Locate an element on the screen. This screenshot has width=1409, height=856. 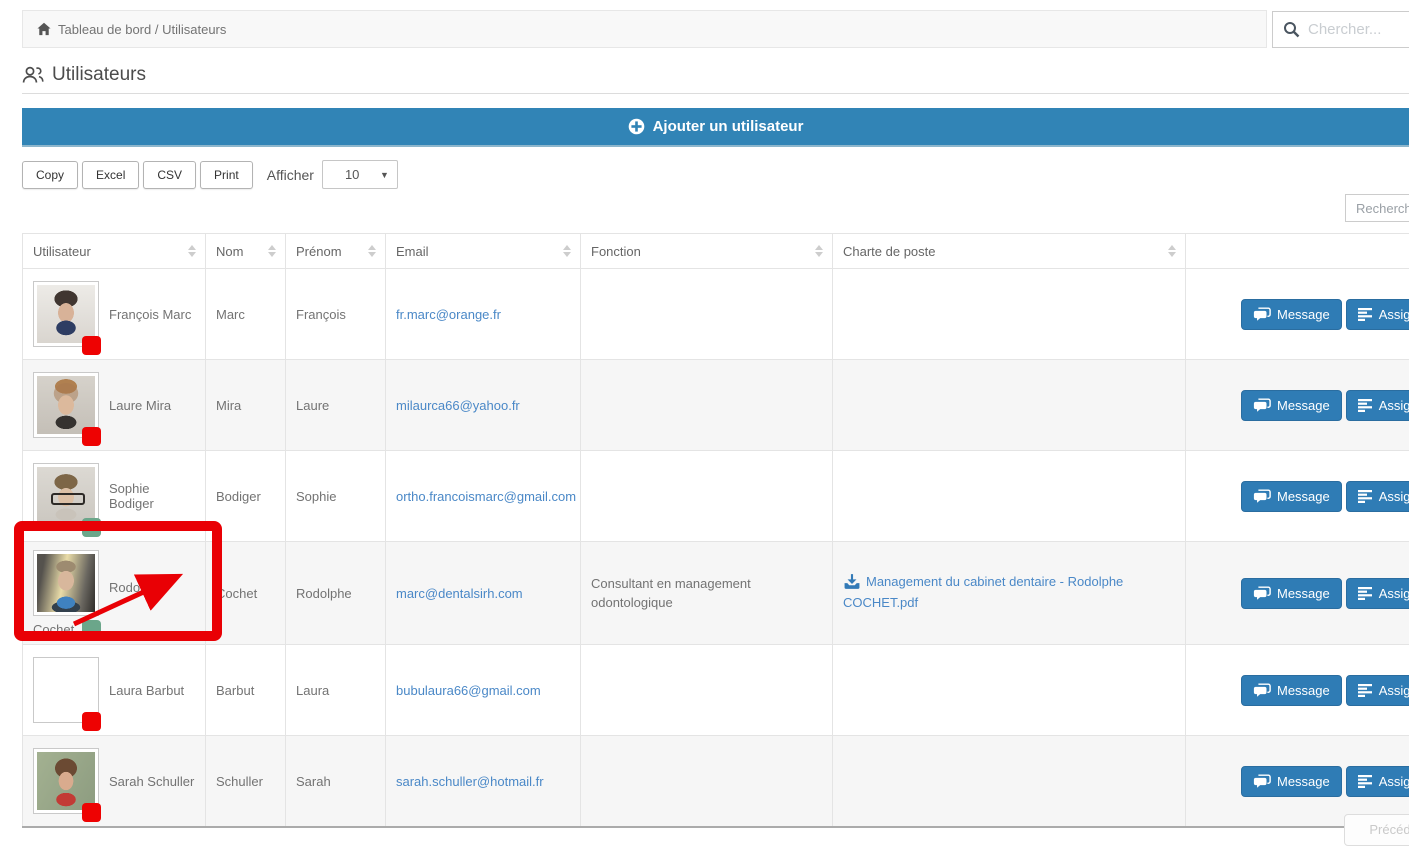
pagination-previous-button: Précédent is located at coordinates (1376, 830).